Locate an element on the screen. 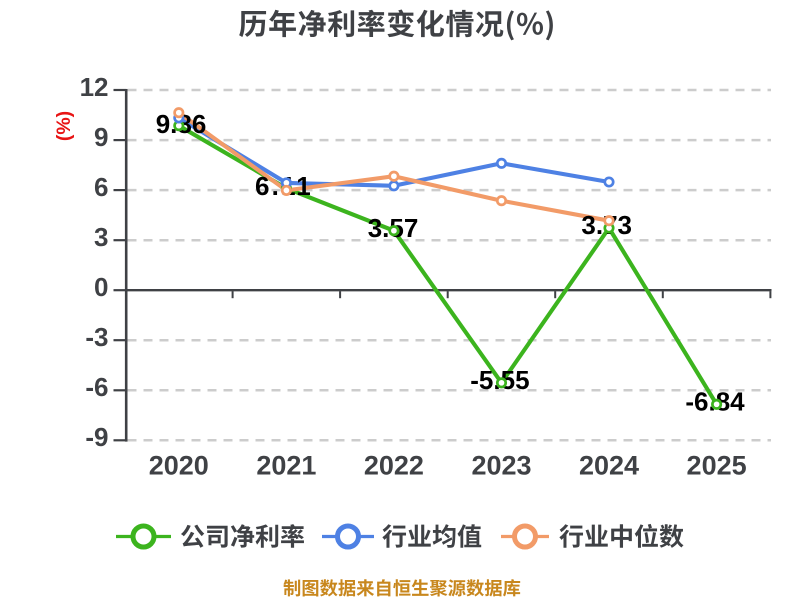  svg-text: 2023 is located at coordinates (501, 466).